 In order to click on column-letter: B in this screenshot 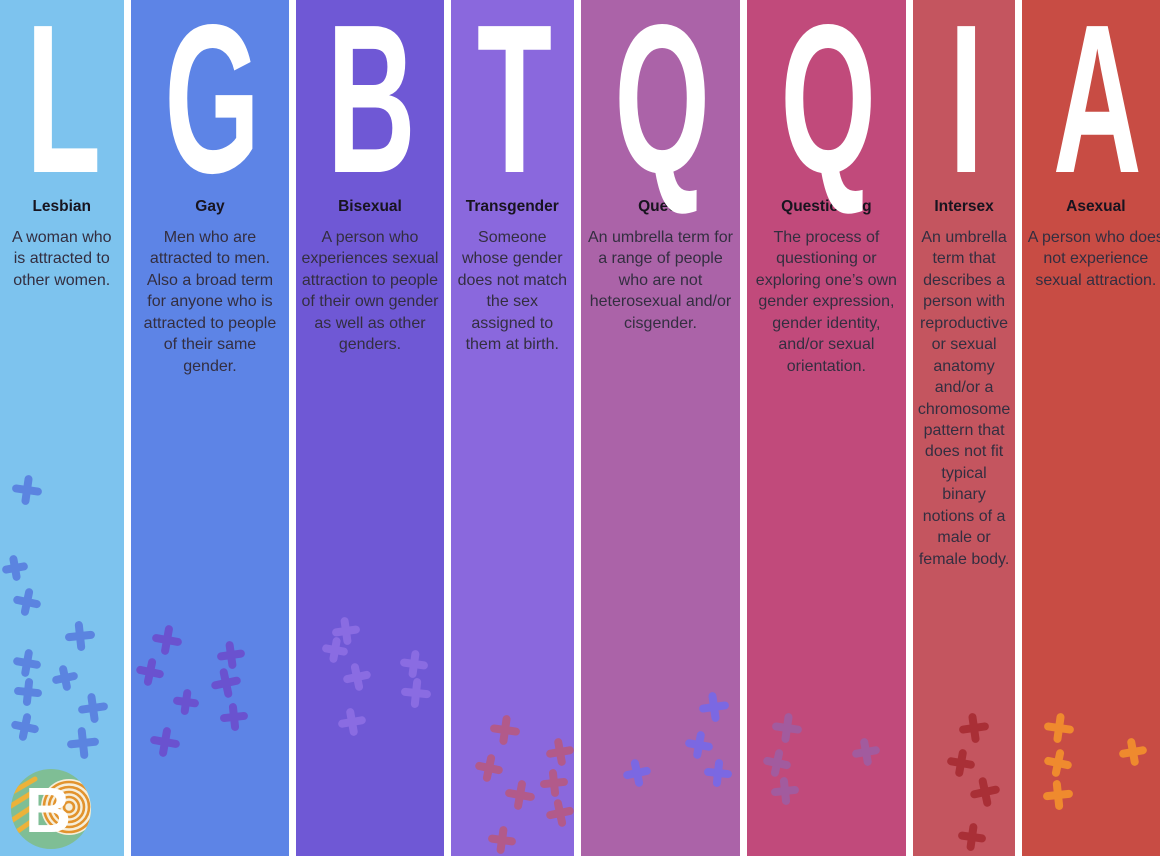, I will do `click(369, 102)`.